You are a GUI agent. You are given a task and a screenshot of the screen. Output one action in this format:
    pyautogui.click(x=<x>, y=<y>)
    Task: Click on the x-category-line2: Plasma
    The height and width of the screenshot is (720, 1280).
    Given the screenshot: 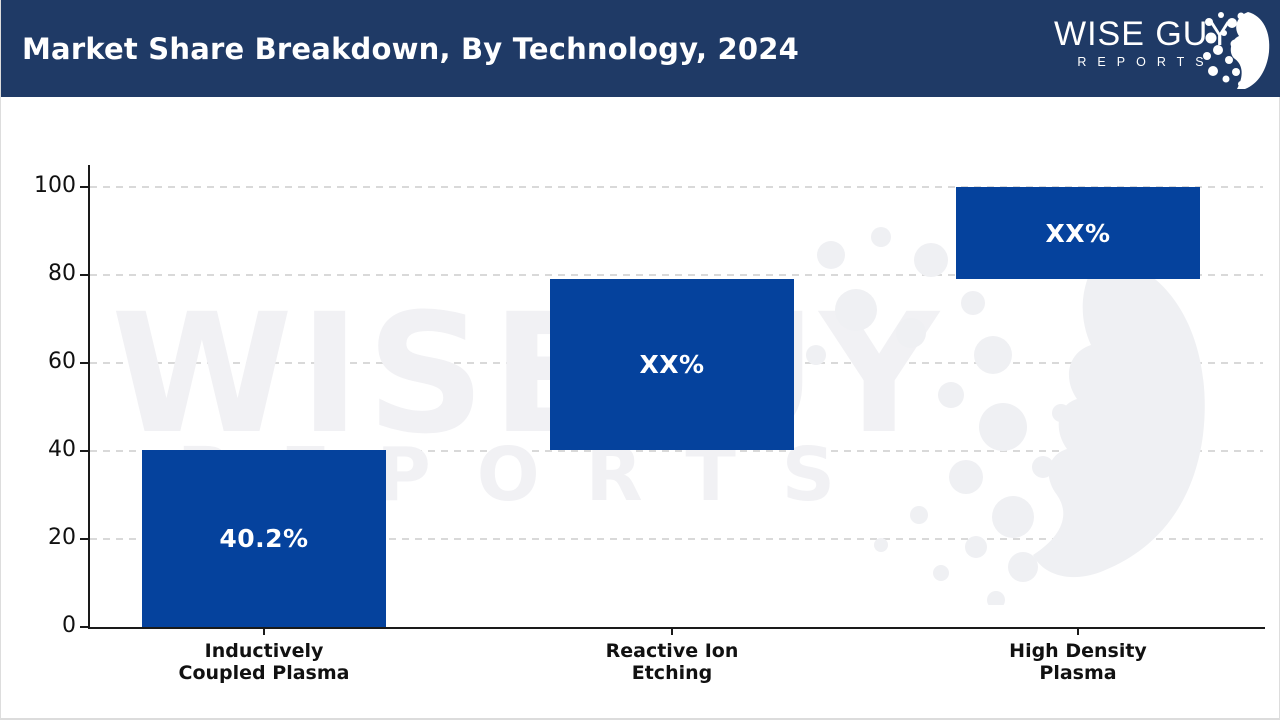 What is the action you would take?
    pyautogui.click(x=1078, y=672)
    